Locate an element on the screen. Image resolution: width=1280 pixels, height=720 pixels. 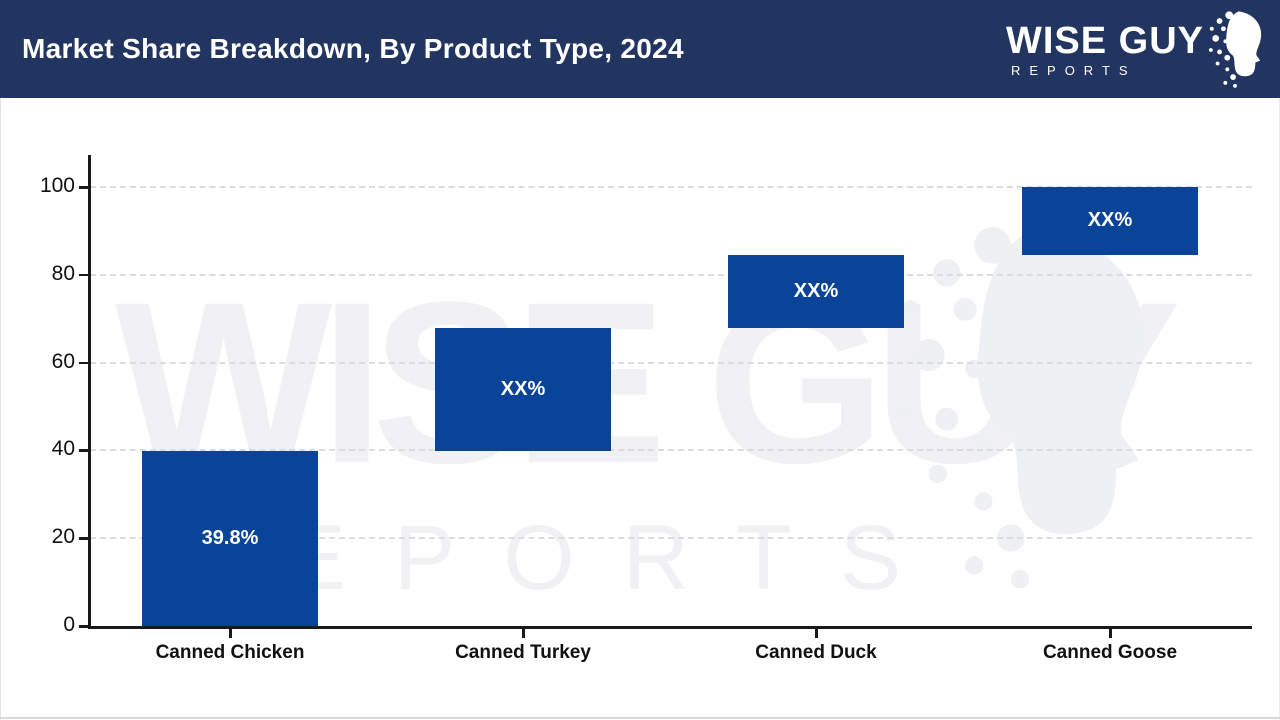
y-axis-tick-label: 60 is located at coordinates (63, 361).